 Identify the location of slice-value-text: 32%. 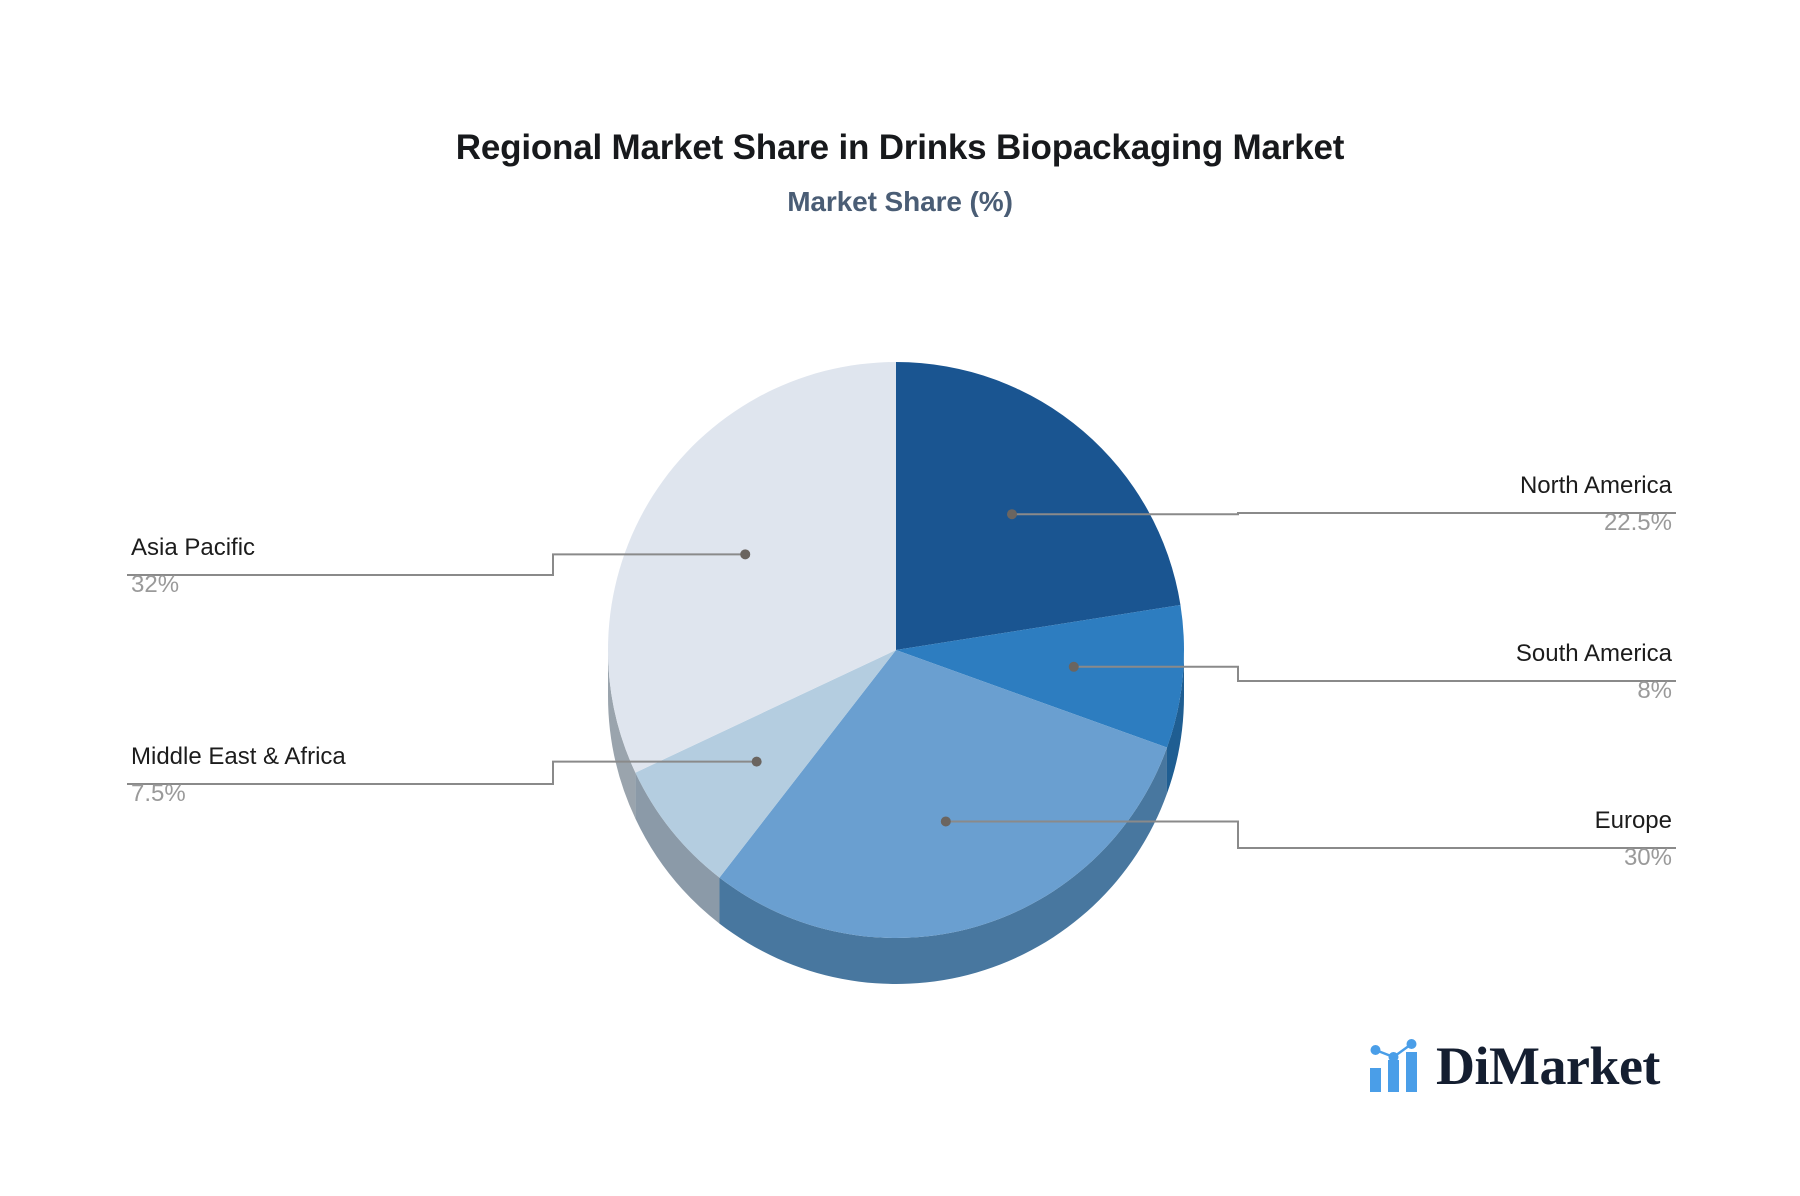
(155, 585).